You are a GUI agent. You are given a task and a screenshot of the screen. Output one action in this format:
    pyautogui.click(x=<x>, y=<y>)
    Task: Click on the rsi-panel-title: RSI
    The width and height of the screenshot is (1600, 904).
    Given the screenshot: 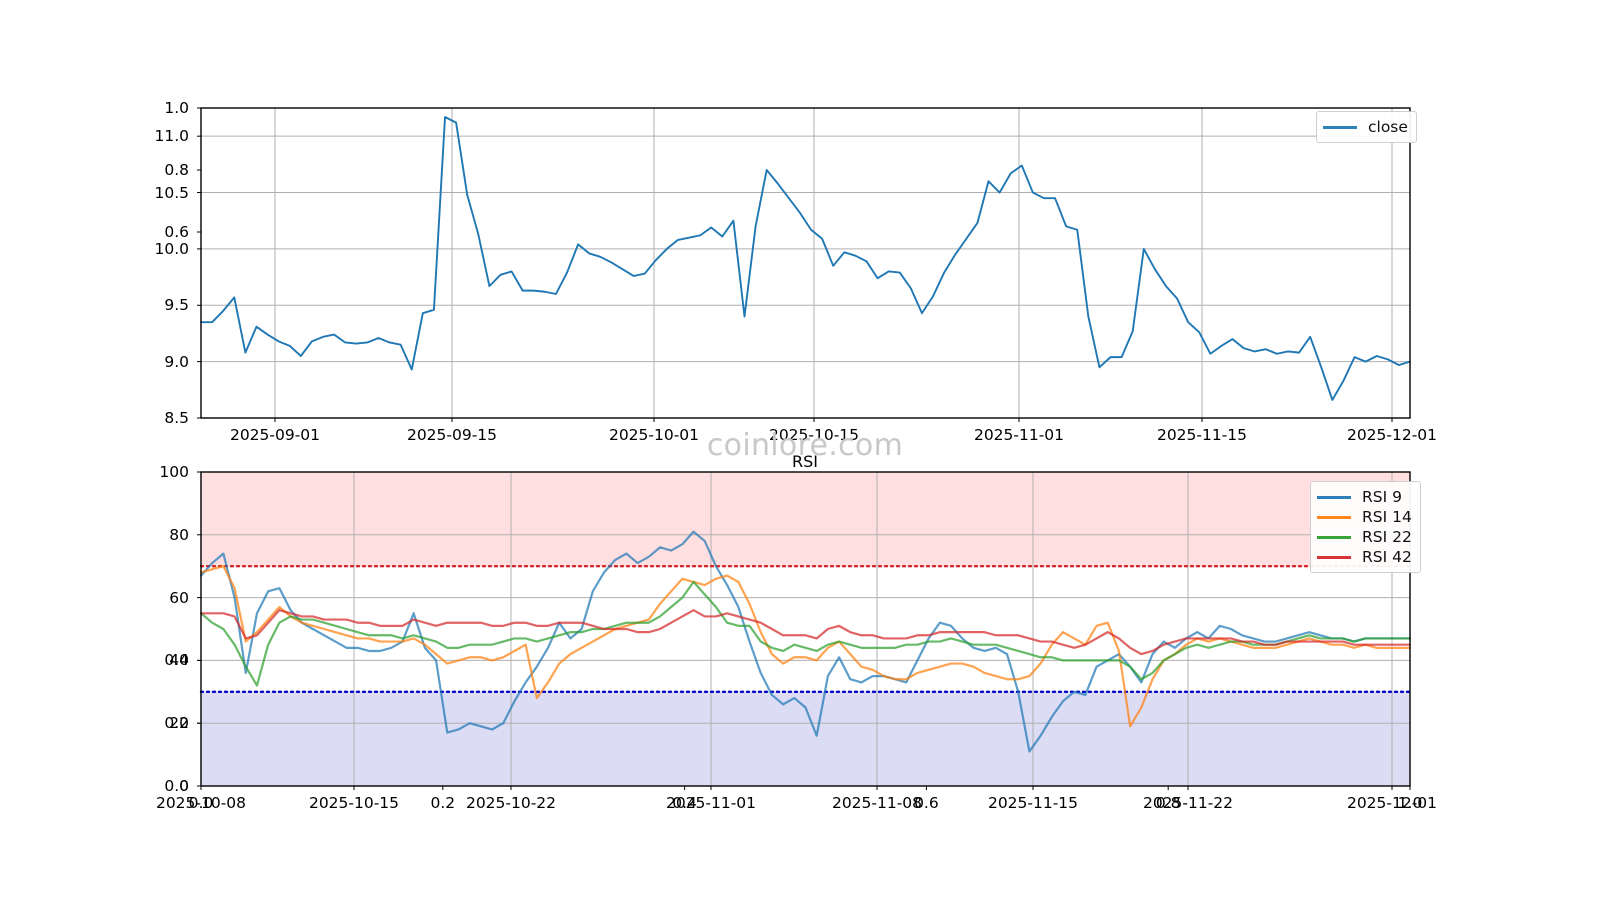 What is the action you would take?
    pyautogui.click(x=805, y=461)
    